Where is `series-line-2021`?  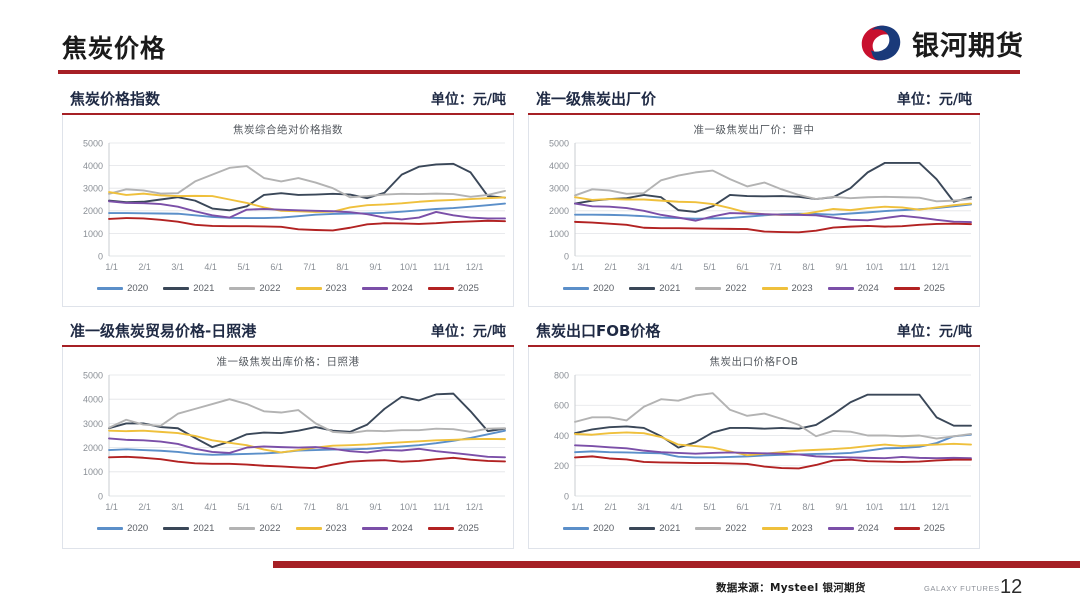 series-line-2021 is located at coordinates (773, 187).